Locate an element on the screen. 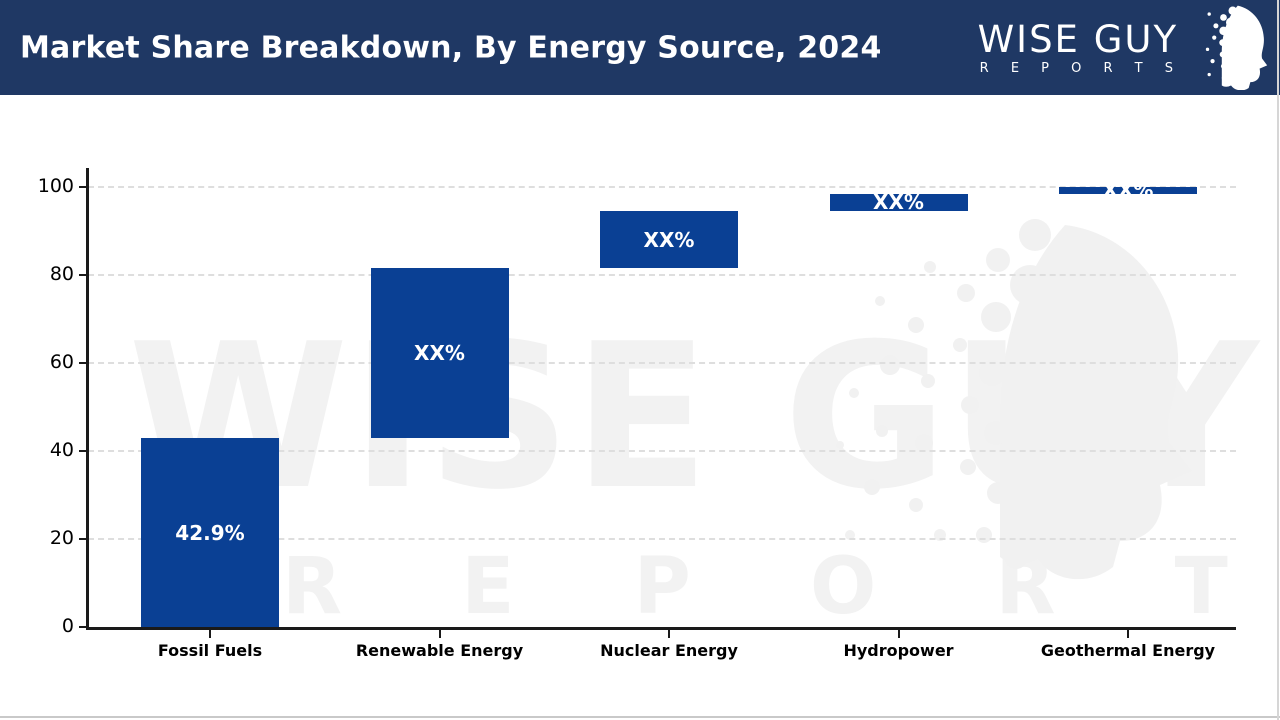  page-bottom-border is located at coordinates (640, 717).